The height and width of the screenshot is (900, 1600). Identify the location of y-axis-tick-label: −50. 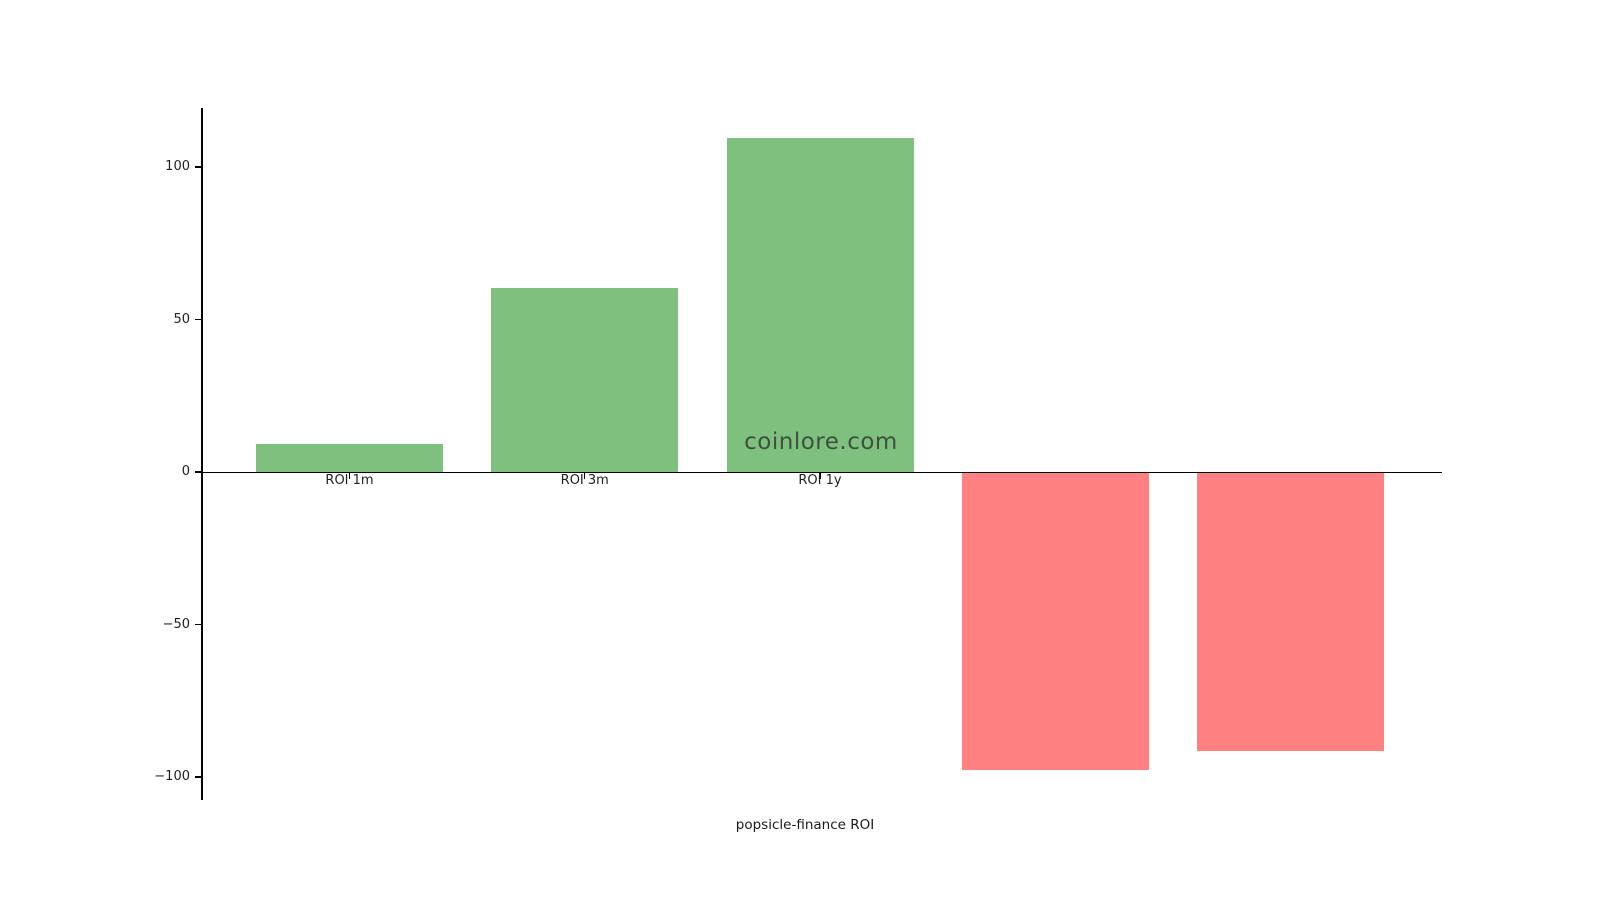
(176, 624).